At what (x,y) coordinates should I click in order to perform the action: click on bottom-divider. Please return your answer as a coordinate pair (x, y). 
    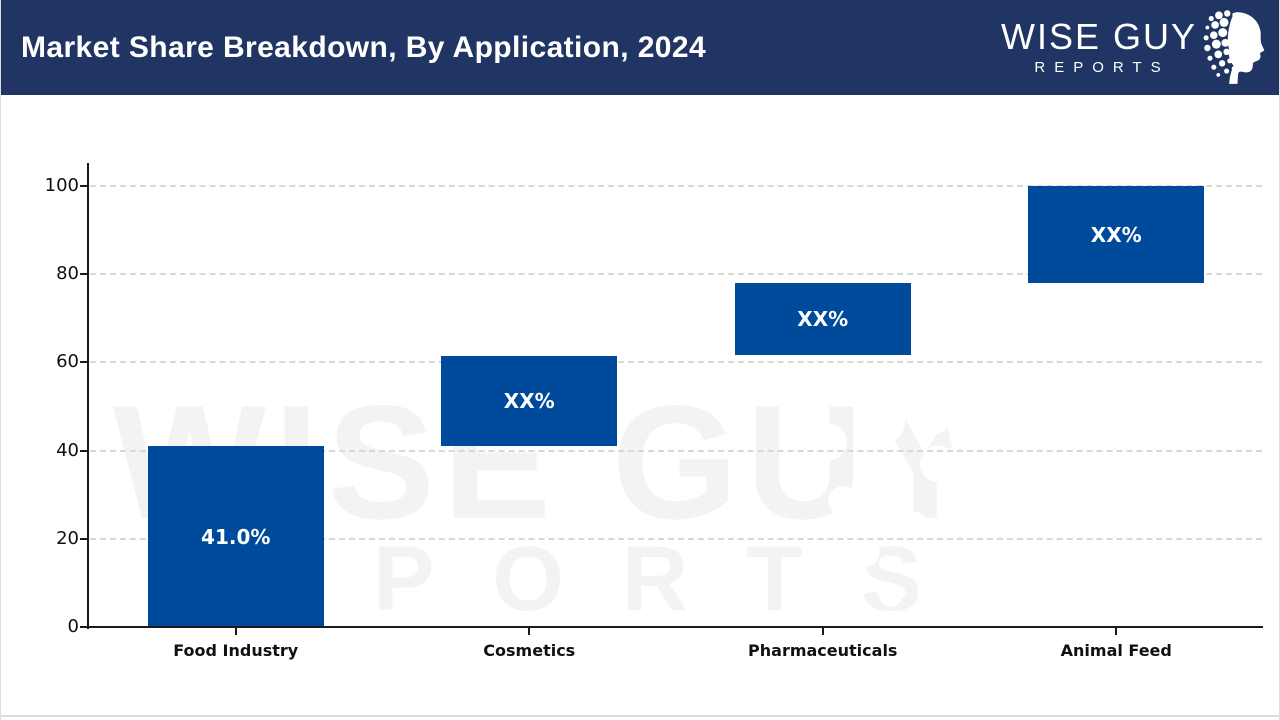
    Looking at the image, I should click on (640, 716).